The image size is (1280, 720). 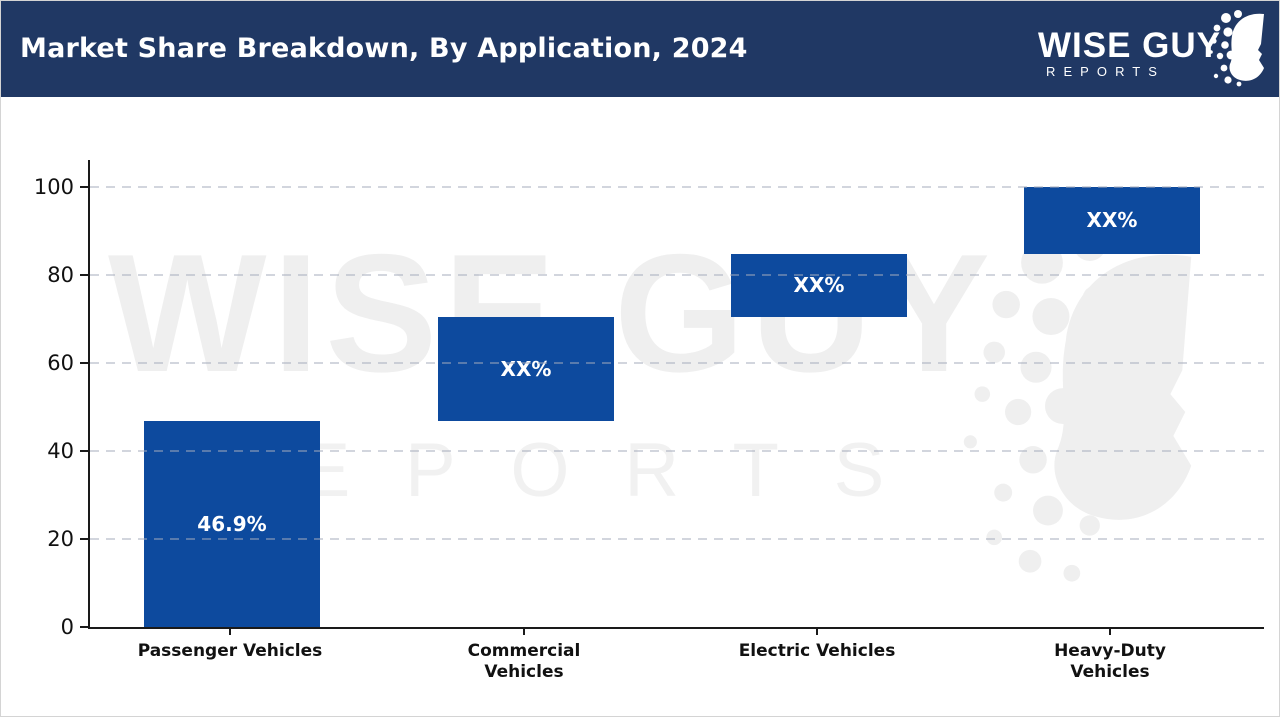 I want to click on logo-subtitle: REPORTS, so click(x=1106, y=71).